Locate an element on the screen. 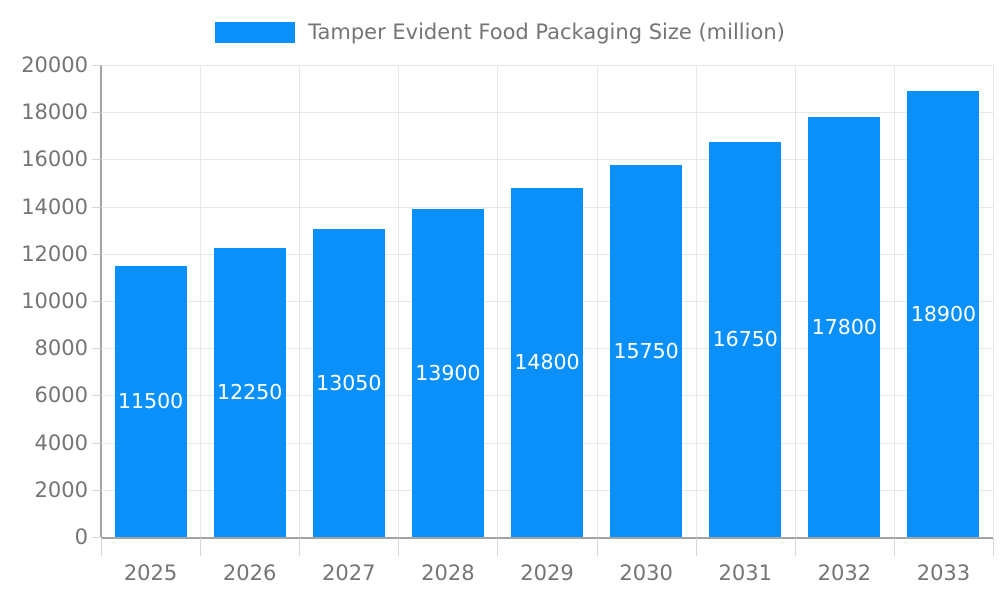 Image resolution: width=1000 pixels, height=600 pixels. bar-2029: 14800 is located at coordinates (546, 362).